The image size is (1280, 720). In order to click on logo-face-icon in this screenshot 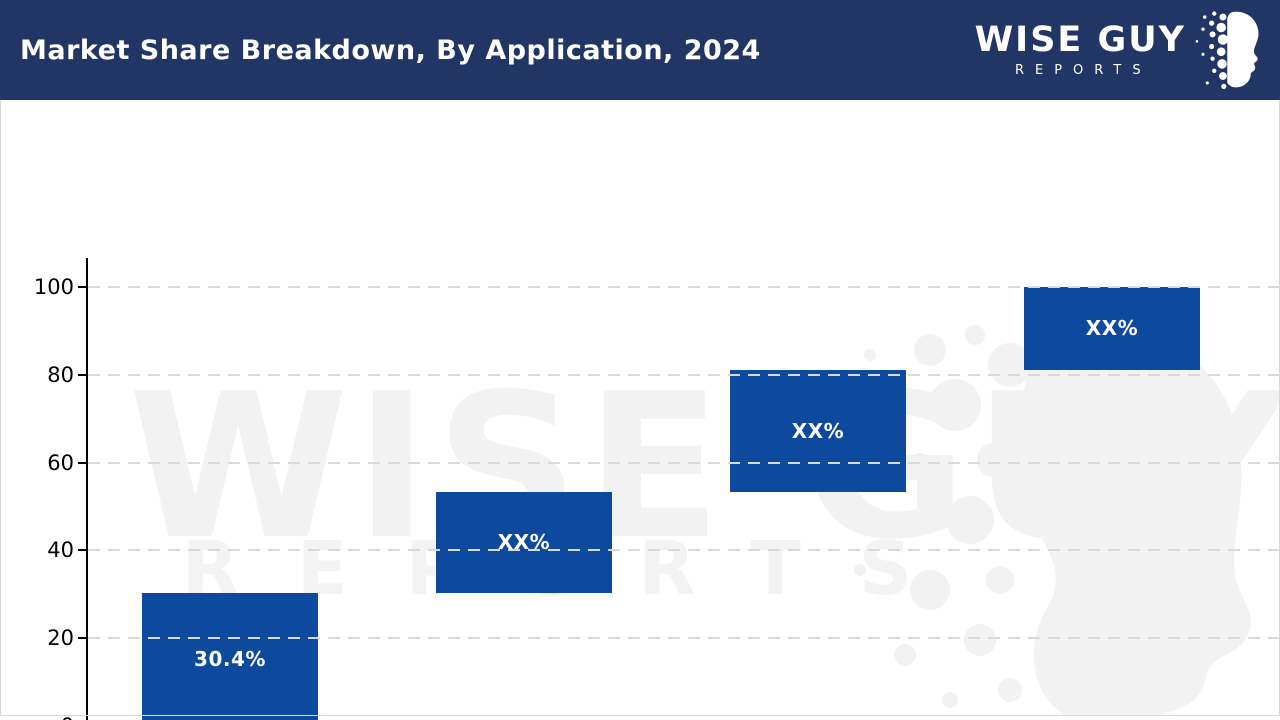, I will do `click(1227, 50)`.